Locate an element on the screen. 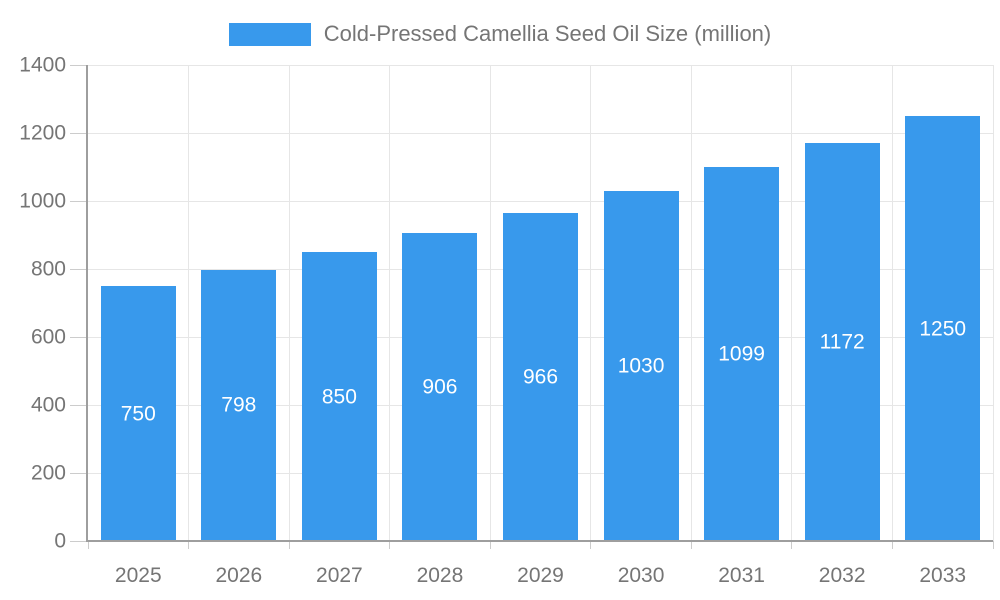  y-axis-tick-label: 200 is located at coordinates (48, 473).